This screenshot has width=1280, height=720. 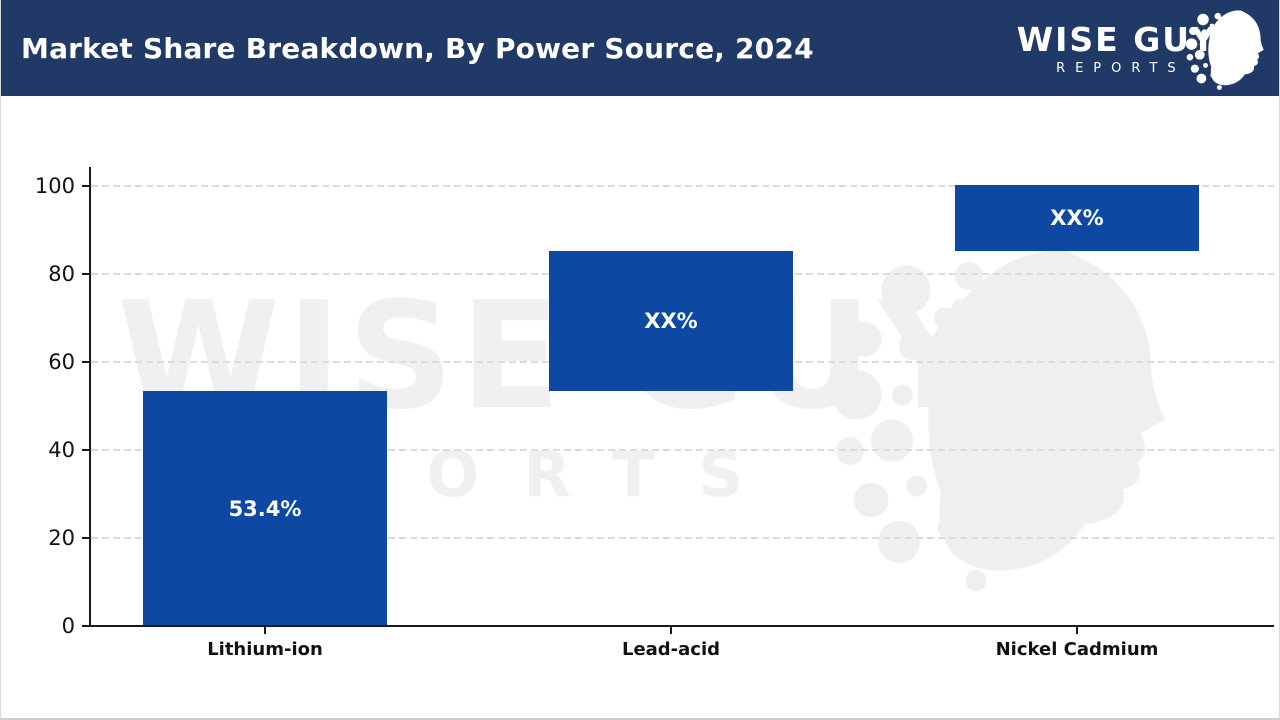 I want to click on y-tick-label: 0, so click(x=68, y=626).